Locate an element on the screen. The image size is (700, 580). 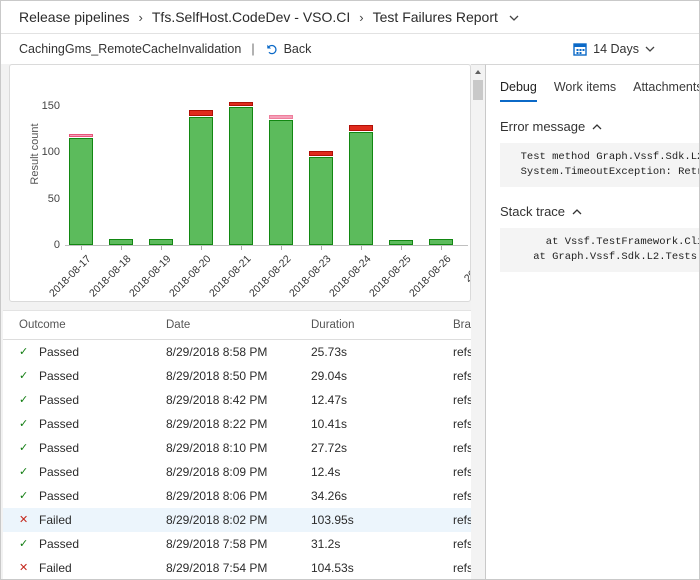
table-row: ✓ Passed 8/29/2018 8:06 PM 34.26s refs/ is located at coordinates (237, 496).